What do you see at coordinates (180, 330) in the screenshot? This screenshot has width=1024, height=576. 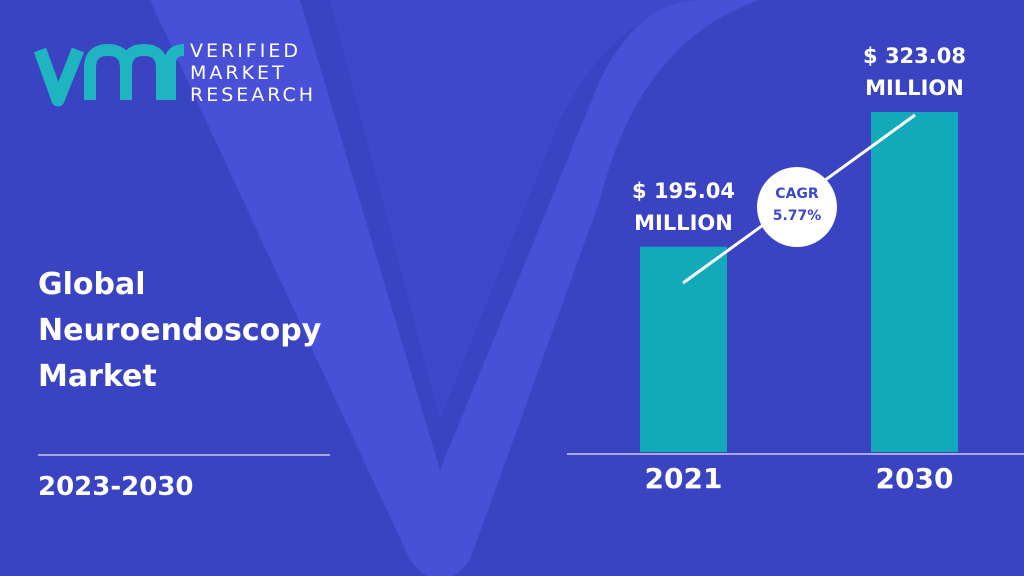 I see `title: Global Neuroendoscopy Market` at bounding box center [180, 330].